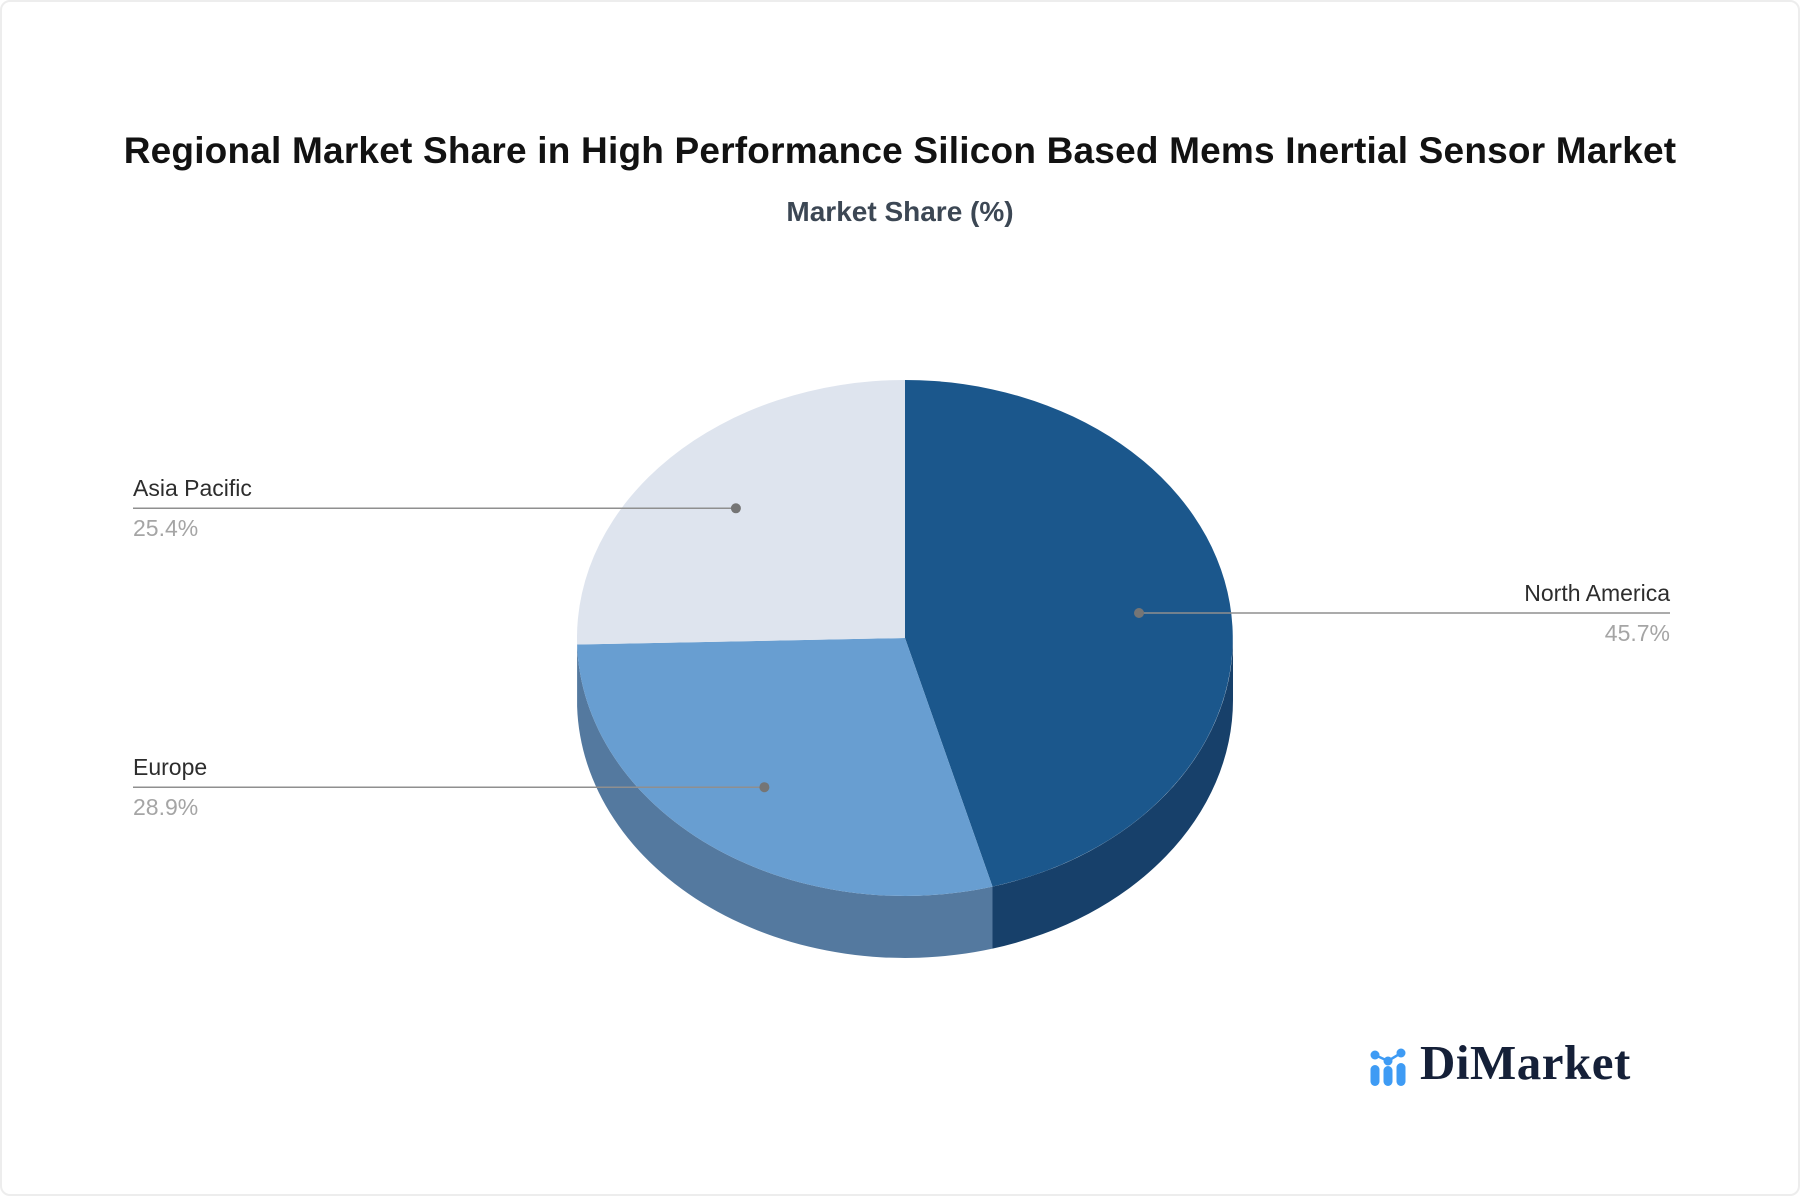 The image size is (1800, 1196). Describe the element at coordinates (785, 767) in the screenshot. I see `pie-slice-europe` at that location.